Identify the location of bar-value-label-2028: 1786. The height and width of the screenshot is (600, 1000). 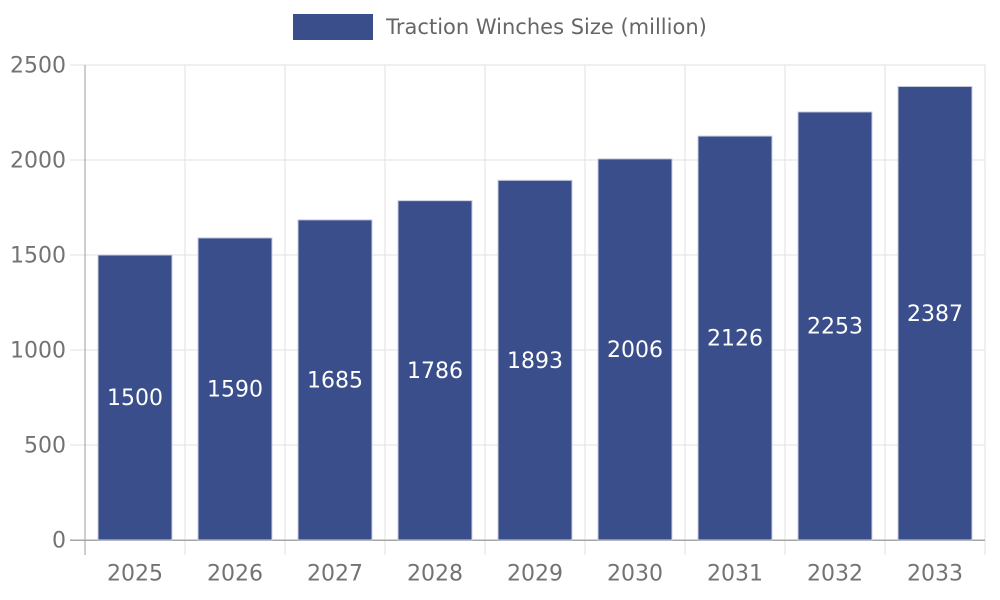
(435, 371).